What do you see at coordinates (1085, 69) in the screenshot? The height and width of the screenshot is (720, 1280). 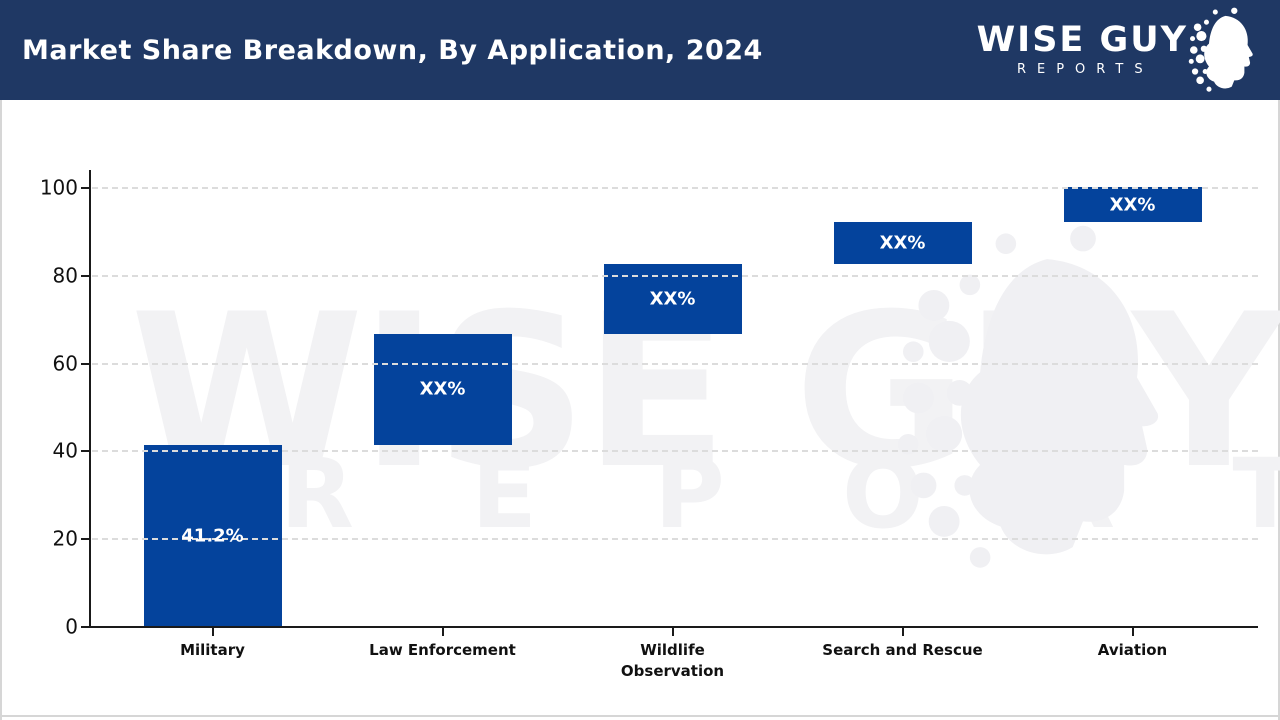 I see `brand-logo-line2: REPORTS` at bounding box center [1085, 69].